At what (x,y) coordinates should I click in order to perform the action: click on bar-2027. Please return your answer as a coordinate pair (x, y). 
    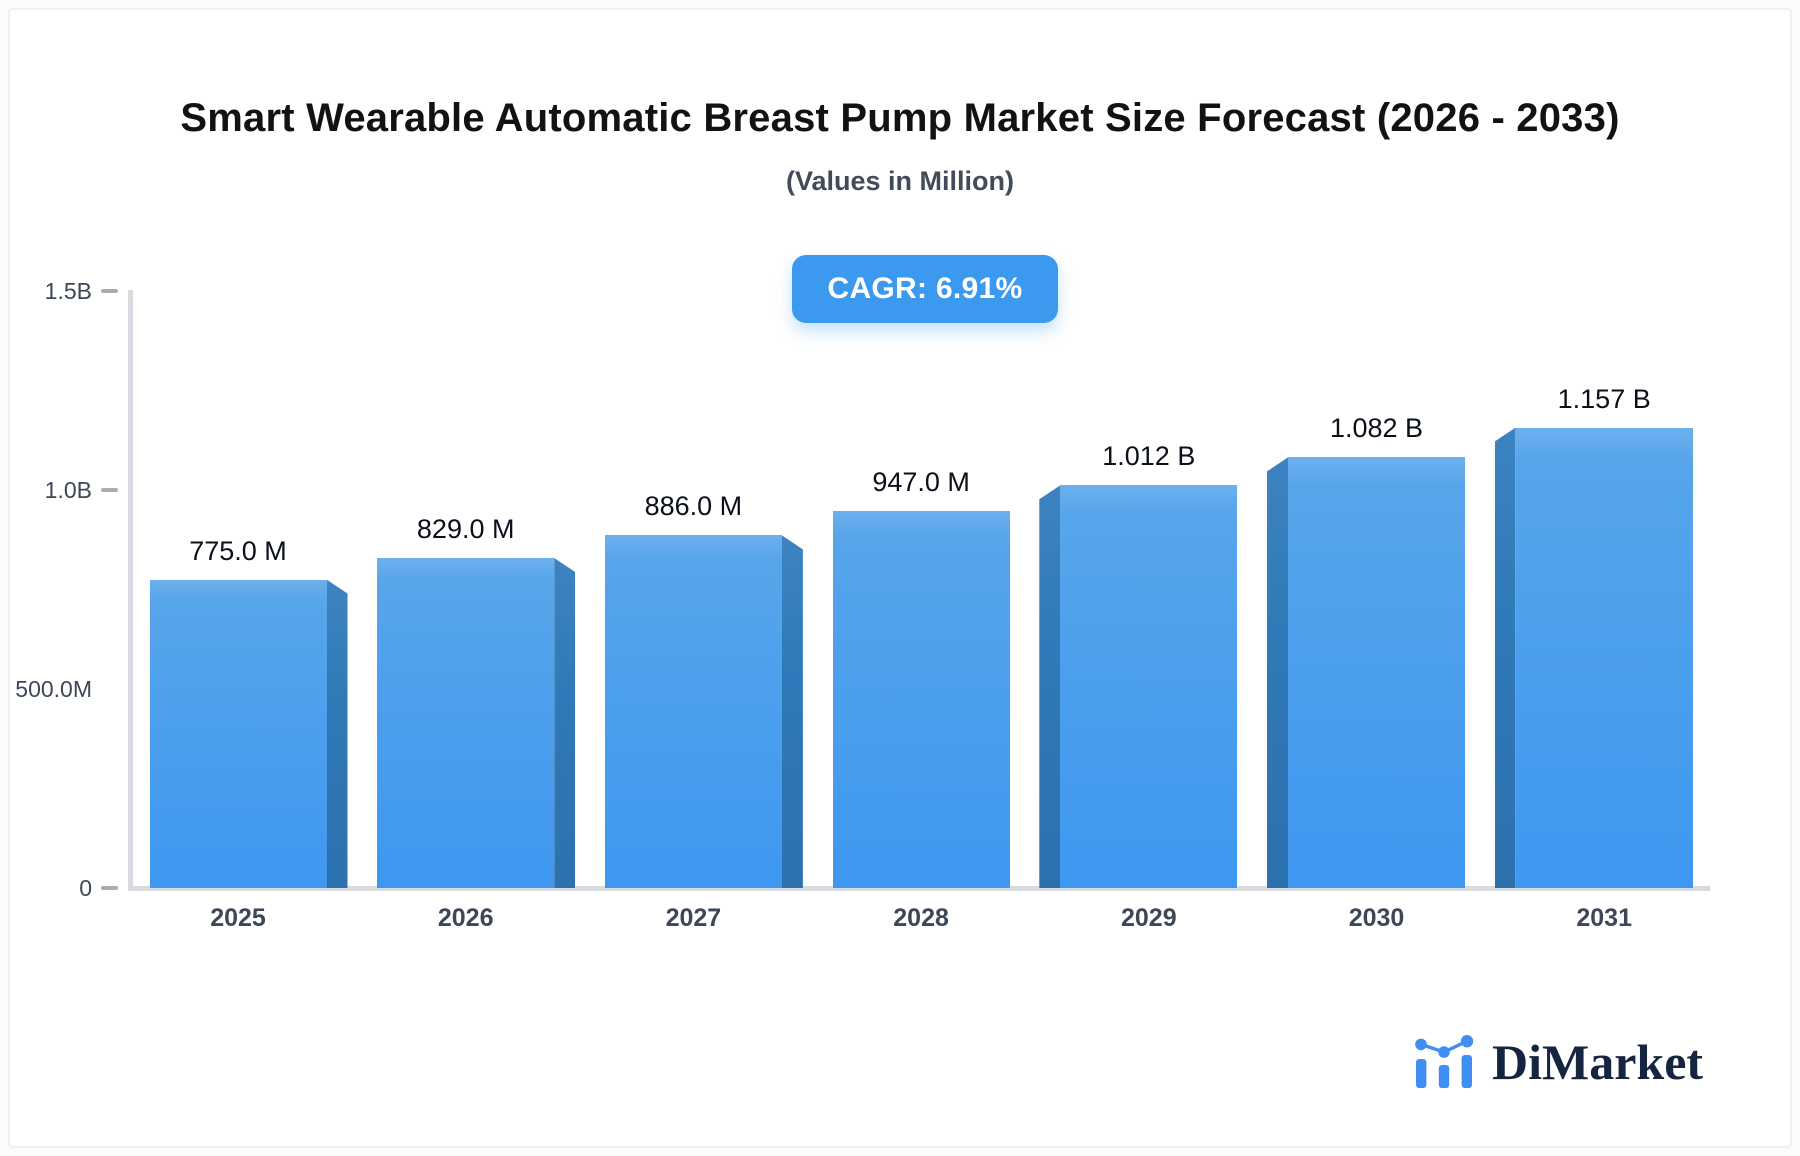
    Looking at the image, I should click on (693, 711).